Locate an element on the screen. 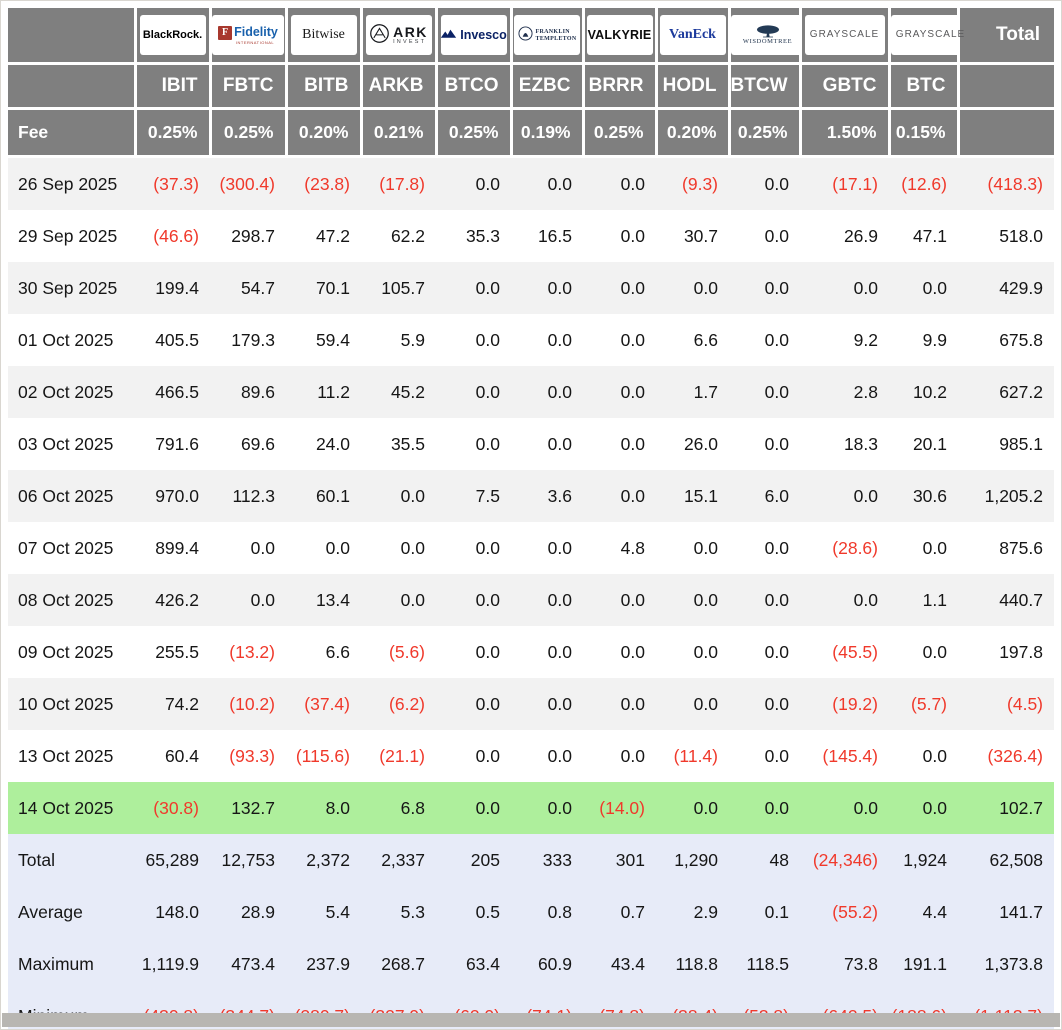 Image resolution: width=1062 pixels, height=1030 pixels. grayscale-logo: GRAYSCALE is located at coordinates (930, 35).